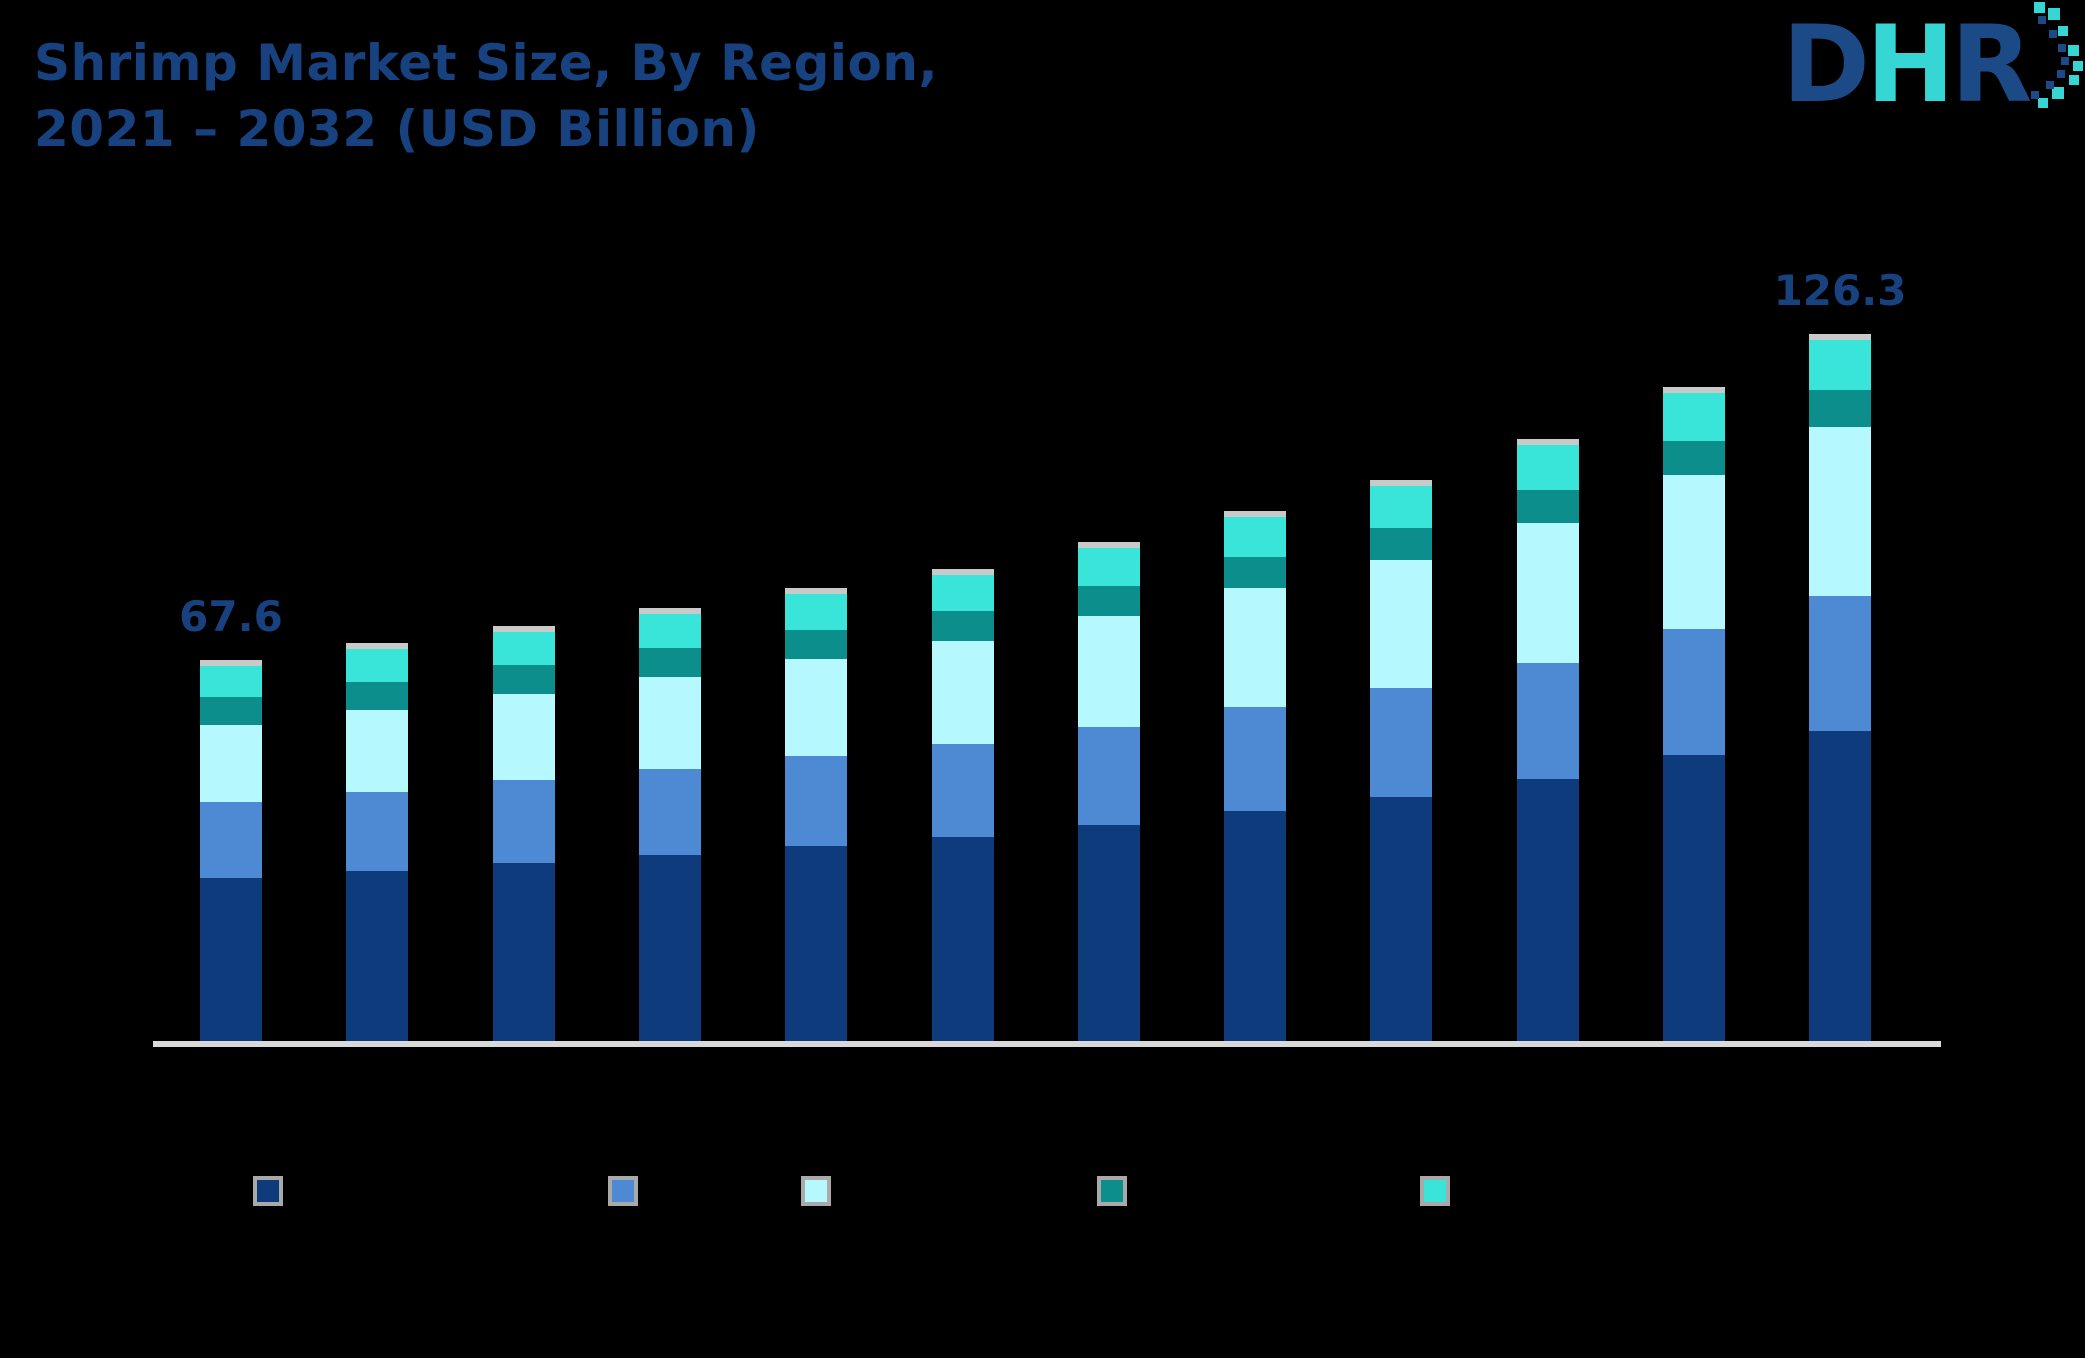 The width and height of the screenshot is (2085, 1358). Describe the element at coordinates (1694, 714) in the screenshot. I see `bar-2031` at that location.